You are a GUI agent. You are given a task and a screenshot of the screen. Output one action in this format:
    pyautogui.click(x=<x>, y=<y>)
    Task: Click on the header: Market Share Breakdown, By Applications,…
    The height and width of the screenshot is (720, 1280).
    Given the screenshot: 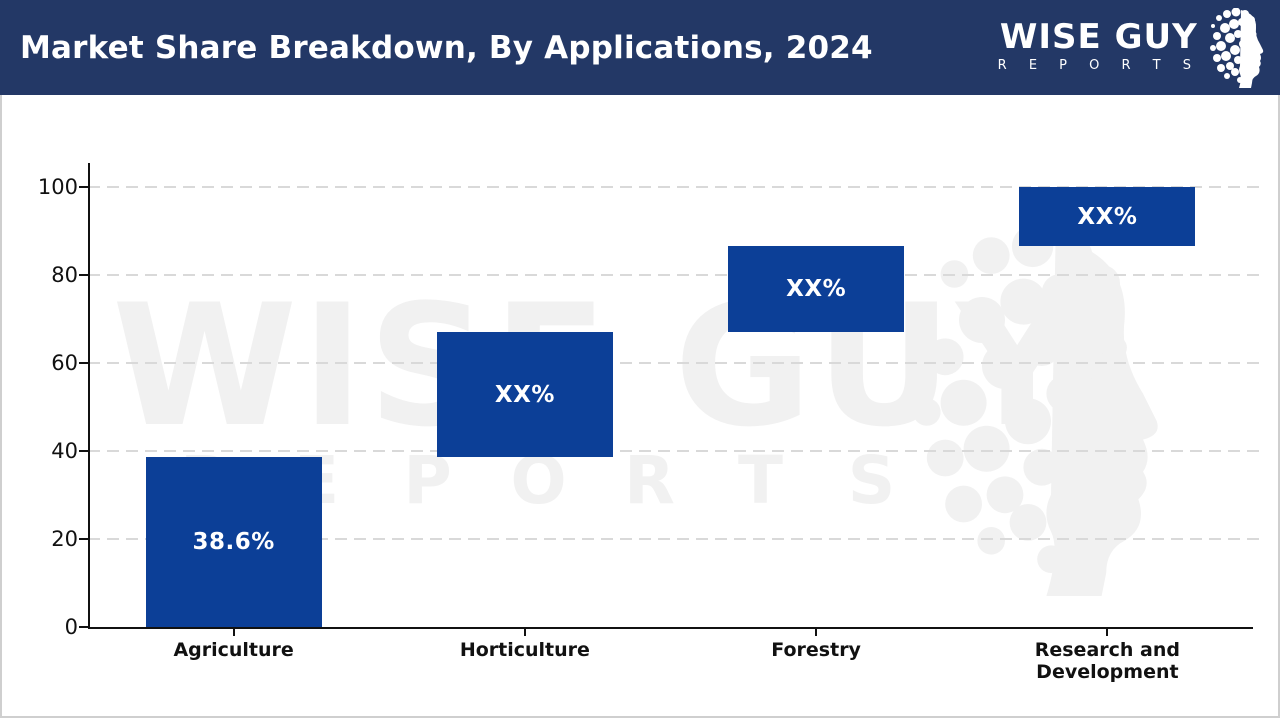 What is the action you would take?
    pyautogui.click(x=640, y=47)
    